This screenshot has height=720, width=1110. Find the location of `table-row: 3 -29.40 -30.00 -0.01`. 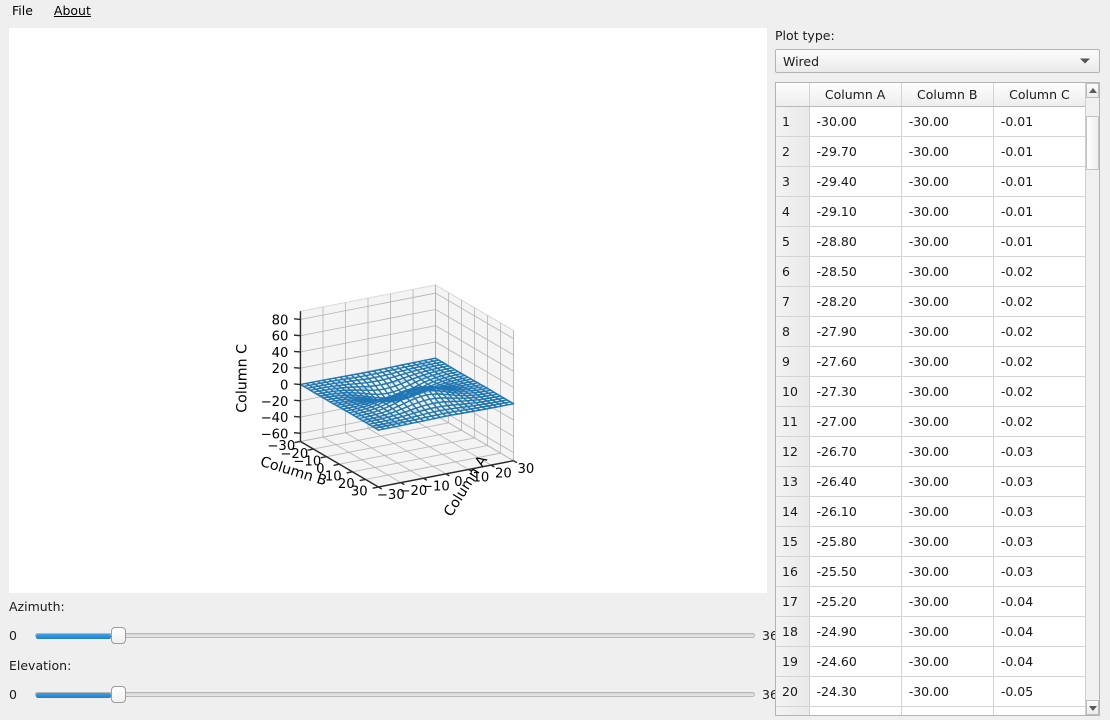

table-row: 3 -29.40 -30.00 -0.01 is located at coordinates (931, 181).